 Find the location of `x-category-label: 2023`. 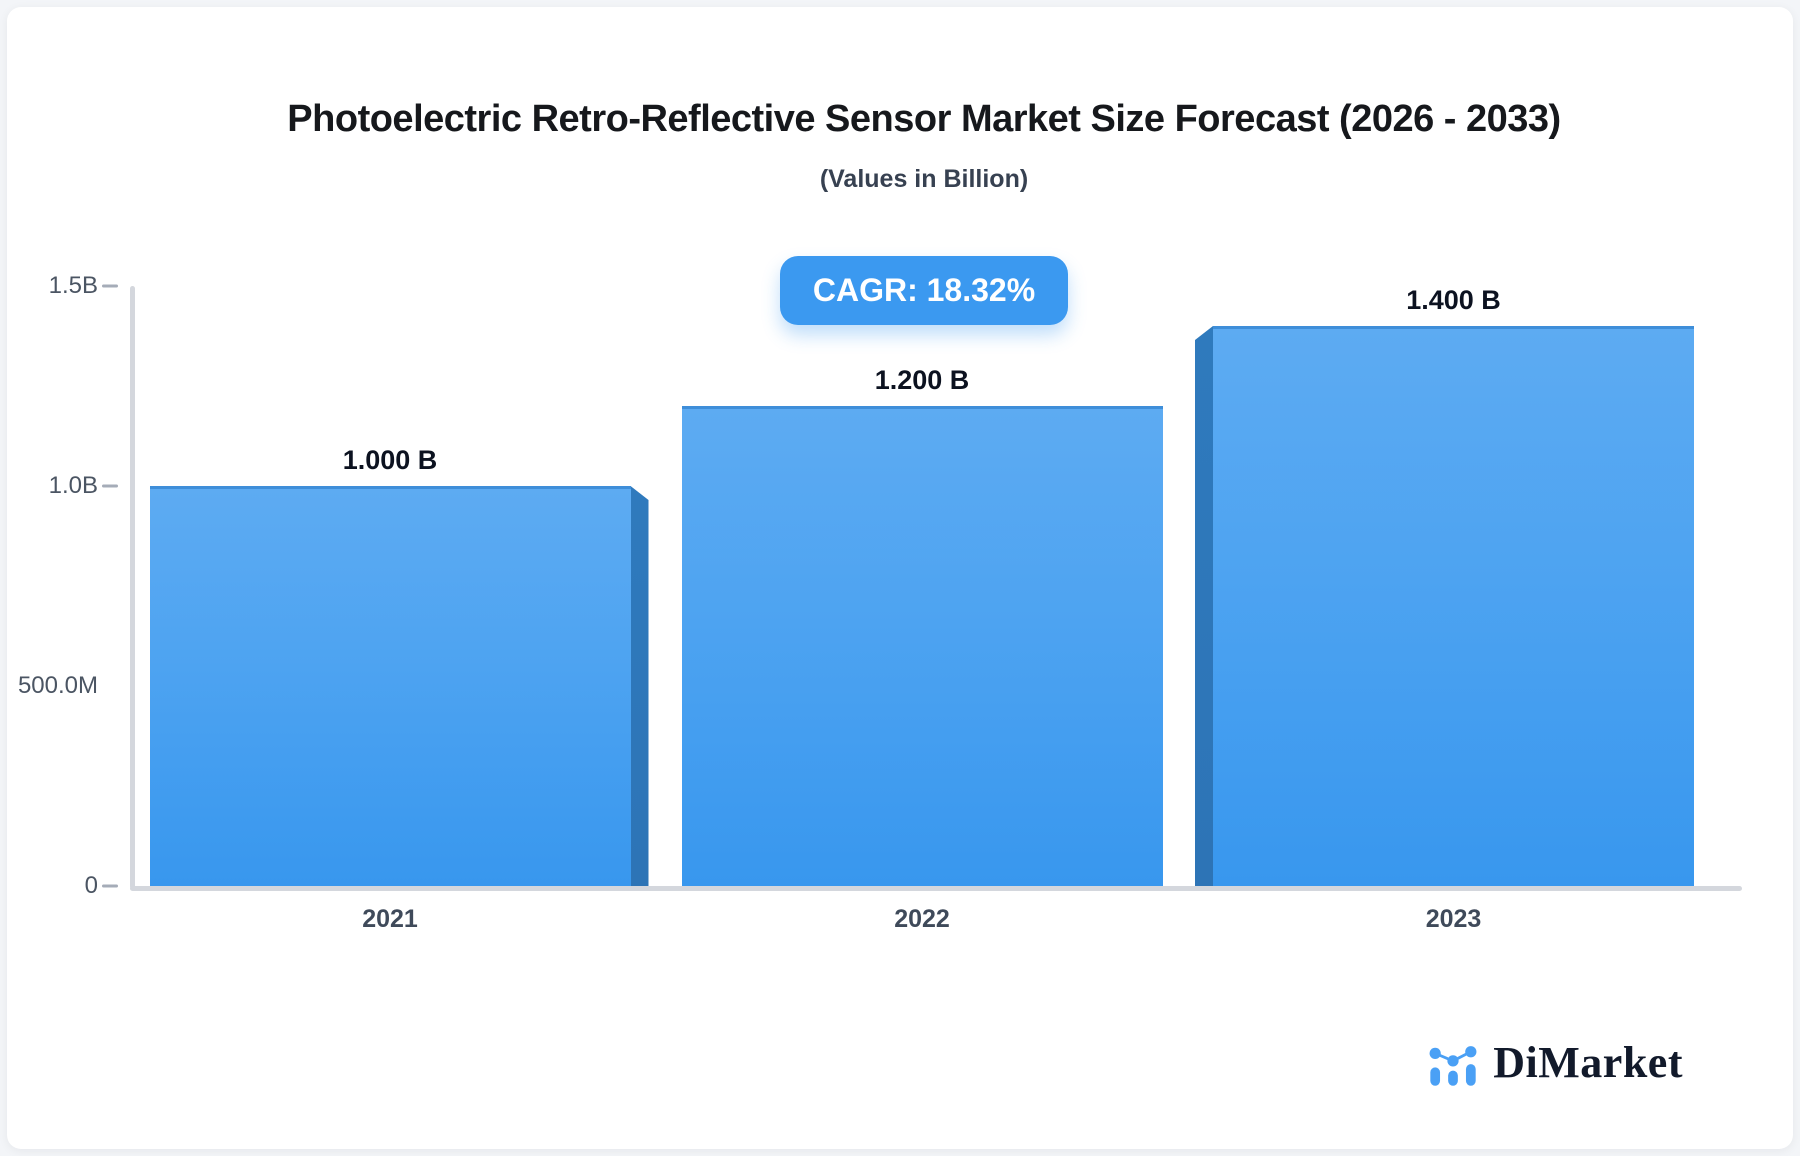

x-category-label: 2023 is located at coordinates (1453, 919).